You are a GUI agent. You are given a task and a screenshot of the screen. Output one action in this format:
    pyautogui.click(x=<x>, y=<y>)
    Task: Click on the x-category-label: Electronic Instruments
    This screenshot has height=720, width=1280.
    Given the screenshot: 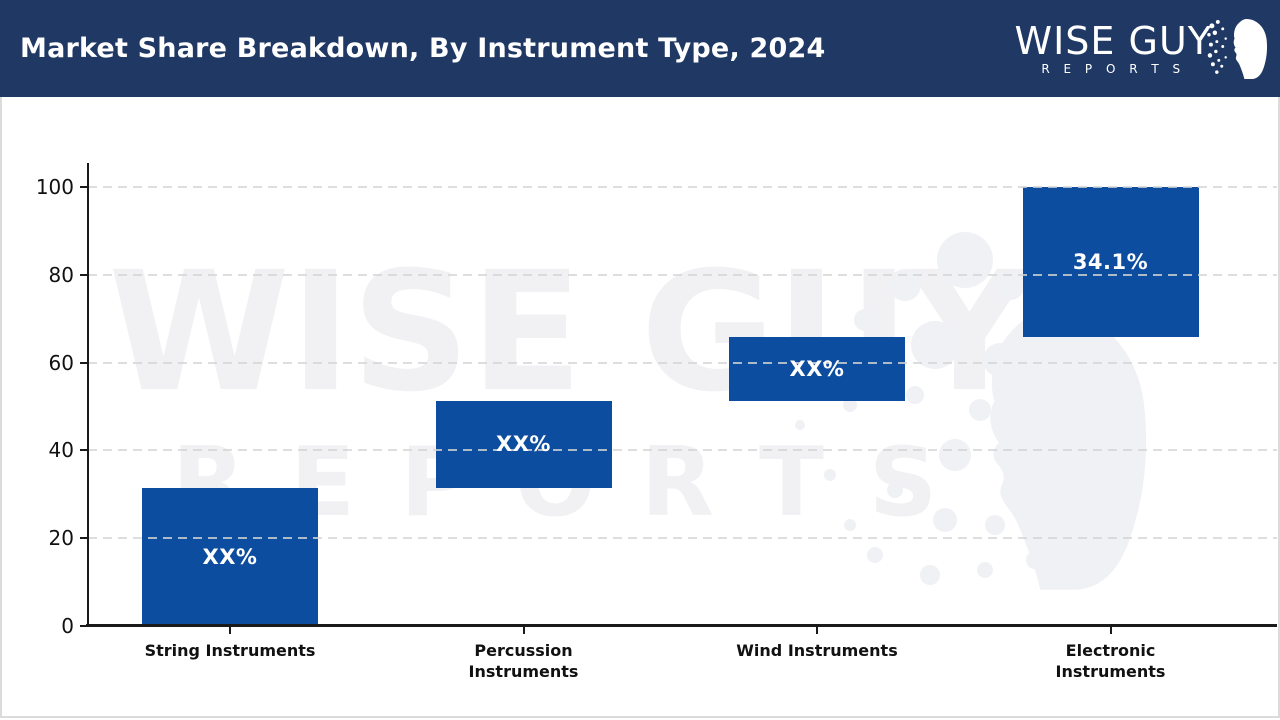 What is the action you would take?
    pyautogui.click(x=1110, y=661)
    